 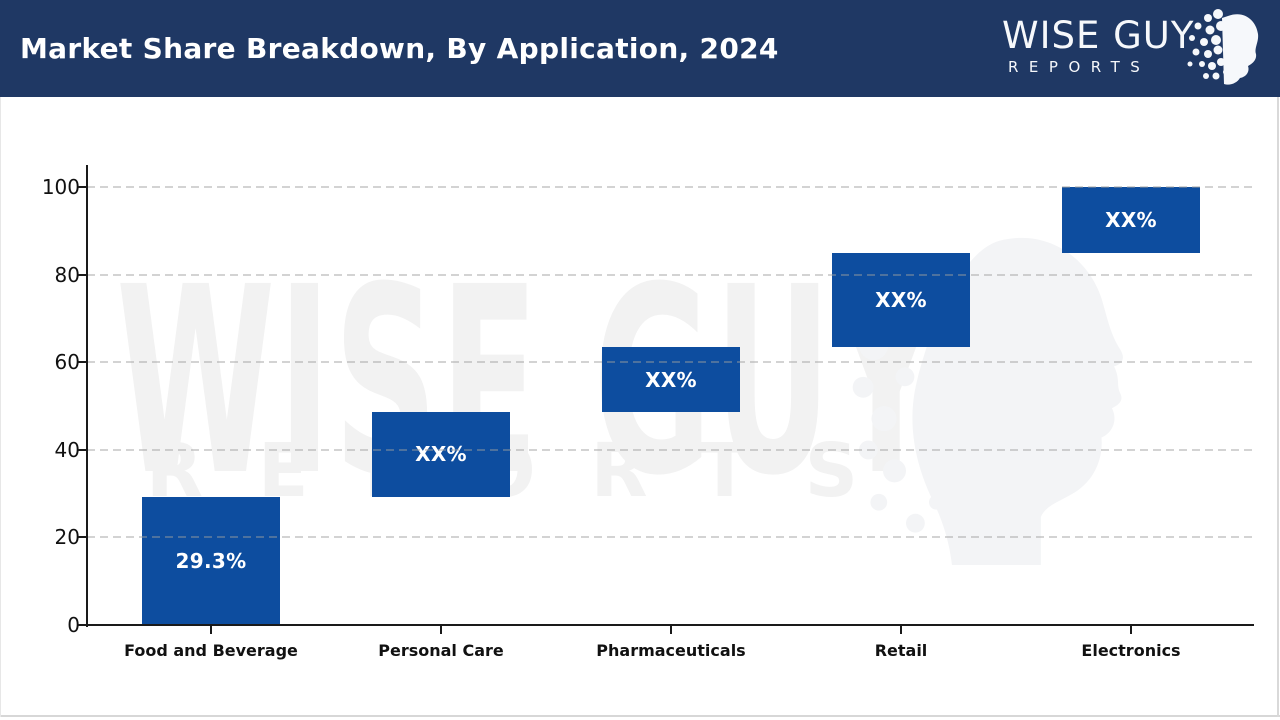 What do you see at coordinates (0, 407) in the screenshot?
I see `page-left-border` at bounding box center [0, 407].